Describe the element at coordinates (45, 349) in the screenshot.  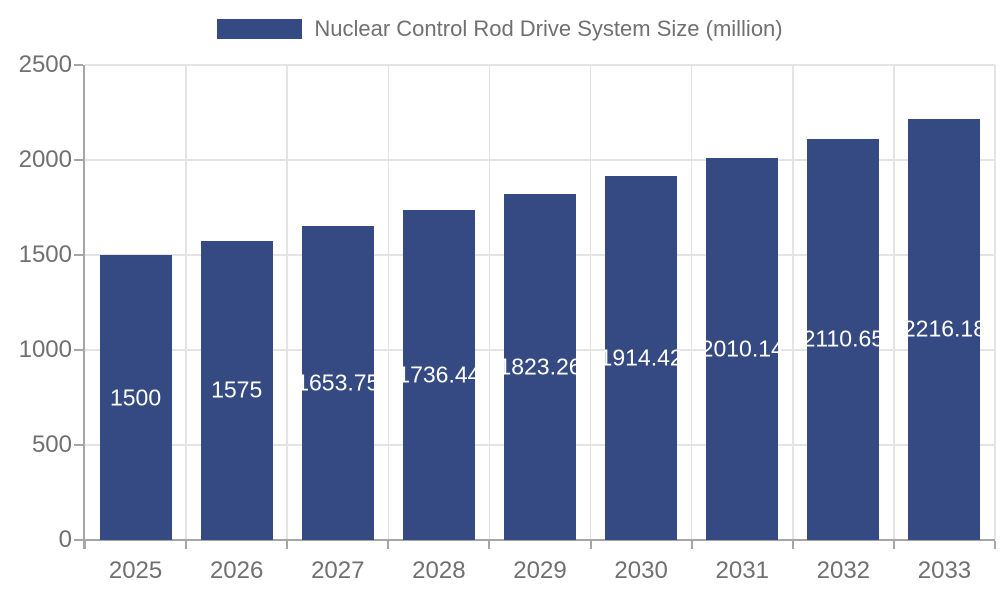
I see `y-tick-label: 1000` at that location.